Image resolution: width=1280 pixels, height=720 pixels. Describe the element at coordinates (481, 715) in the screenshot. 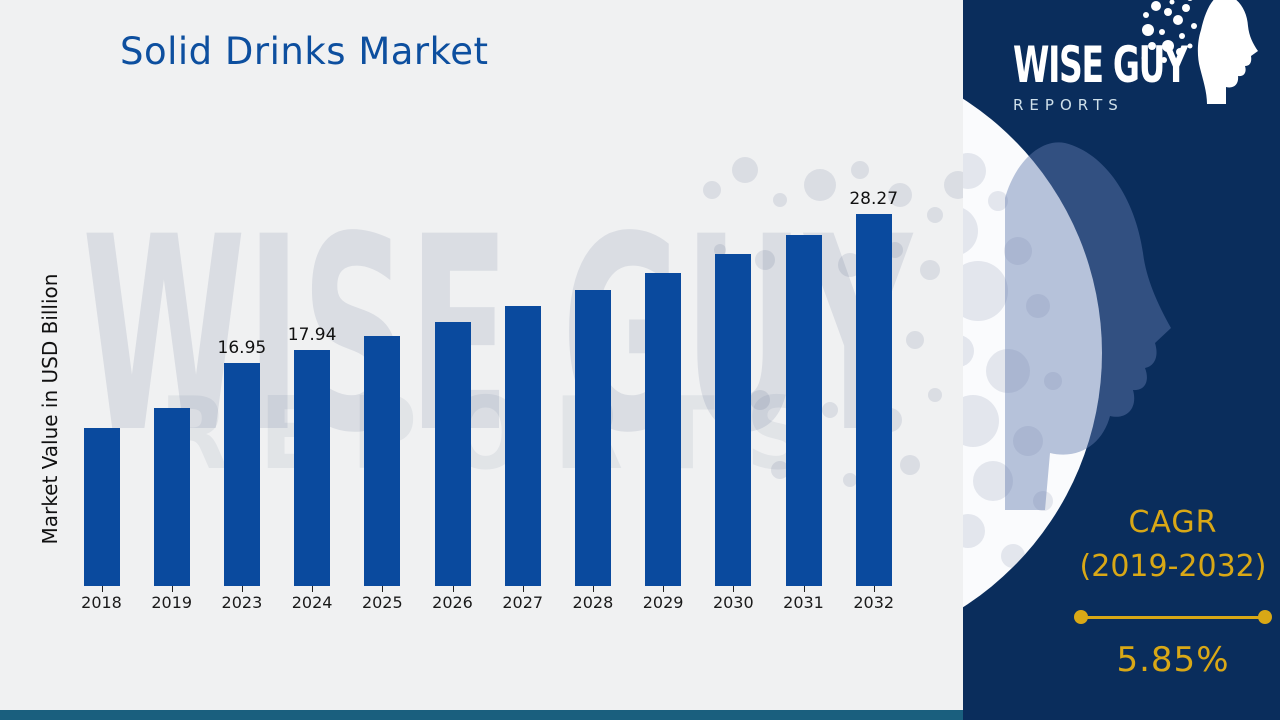

I see `bottom-accent-strip` at that location.